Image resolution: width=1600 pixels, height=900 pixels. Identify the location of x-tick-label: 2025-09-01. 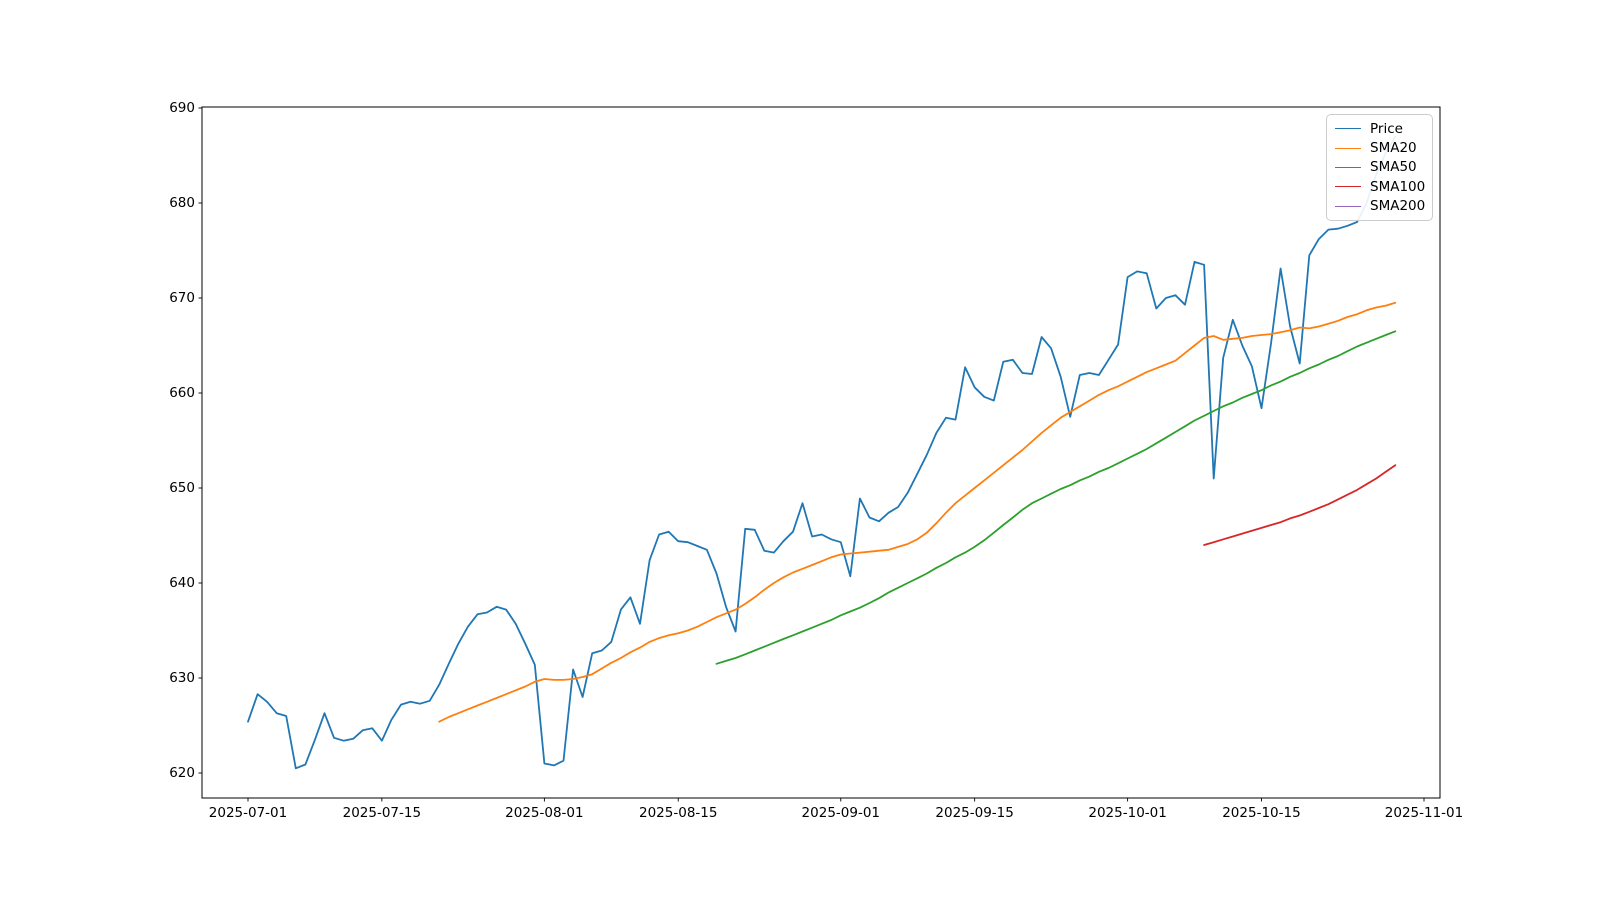
(841, 813).